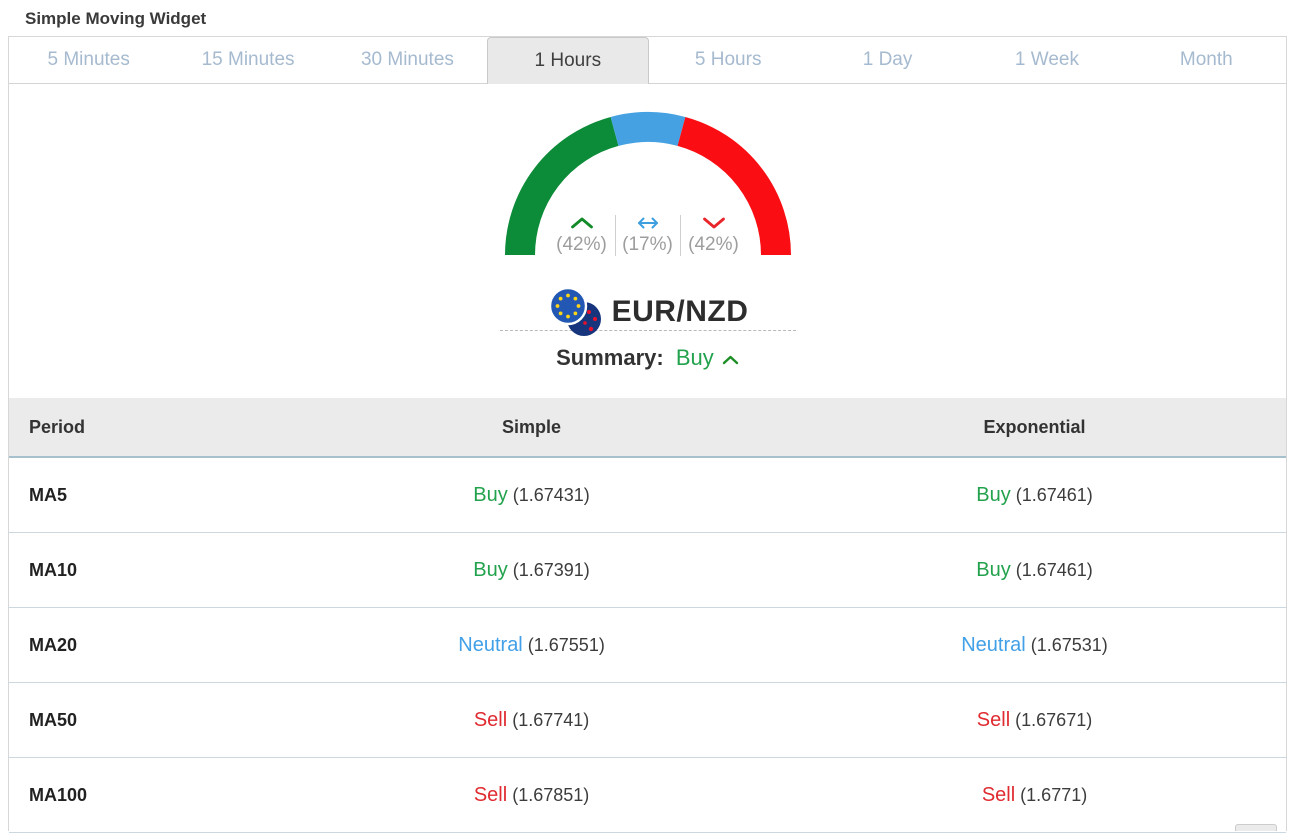 This screenshot has height=839, width=1295. What do you see at coordinates (1069, 644) in the screenshot?
I see `value-label: (1.67531)` at bounding box center [1069, 644].